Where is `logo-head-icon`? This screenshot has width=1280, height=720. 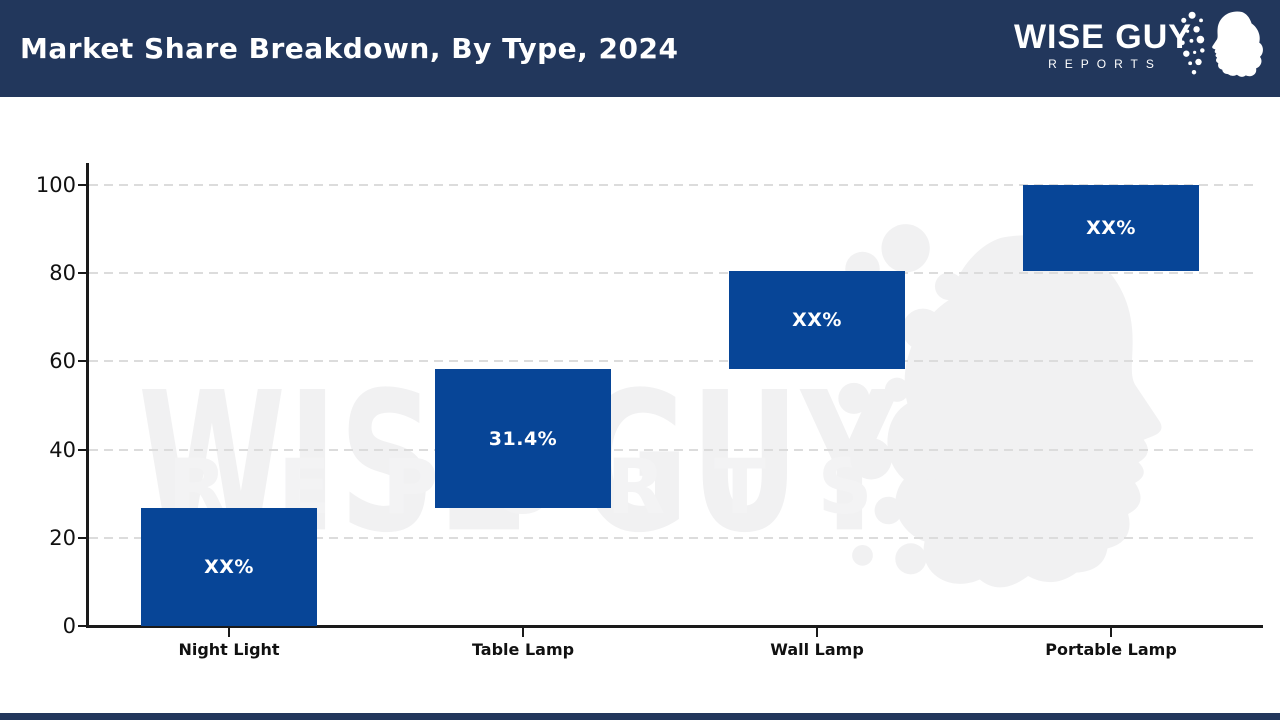
logo-head-icon is located at coordinates (1221, 44).